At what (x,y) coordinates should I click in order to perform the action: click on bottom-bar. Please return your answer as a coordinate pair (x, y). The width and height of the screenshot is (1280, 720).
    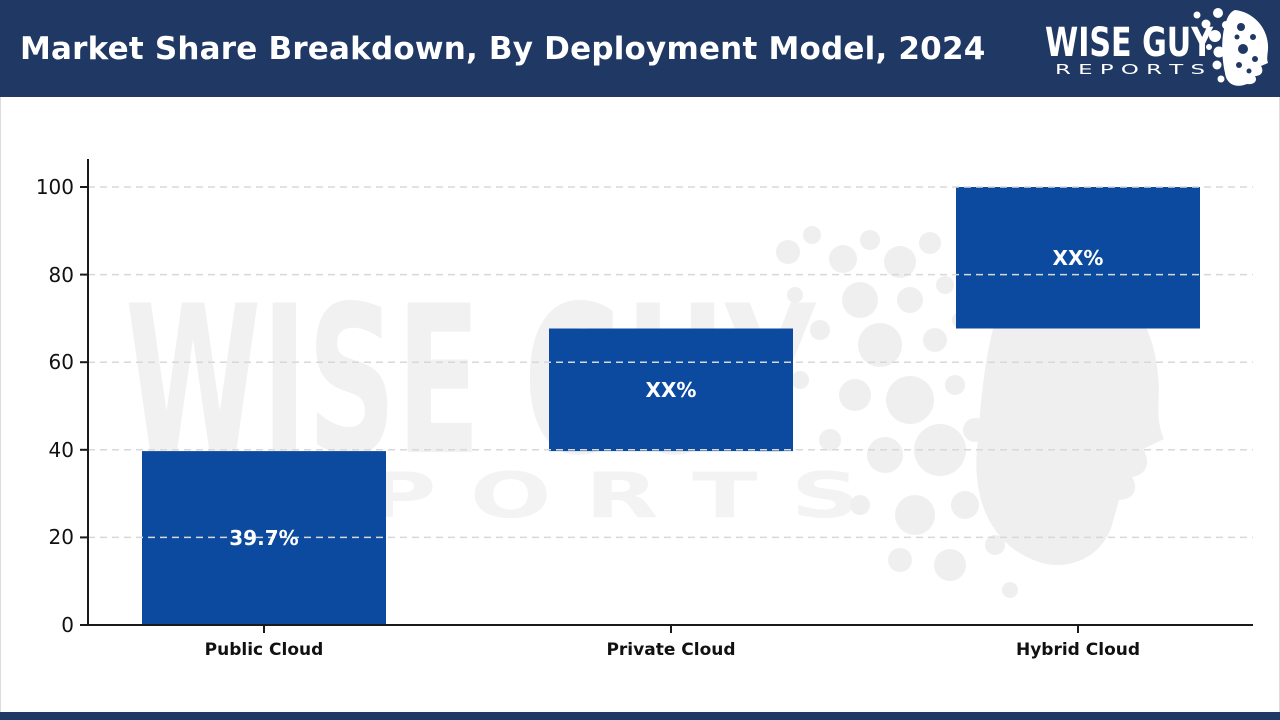
    Looking at the image, I should click on (640, 716).